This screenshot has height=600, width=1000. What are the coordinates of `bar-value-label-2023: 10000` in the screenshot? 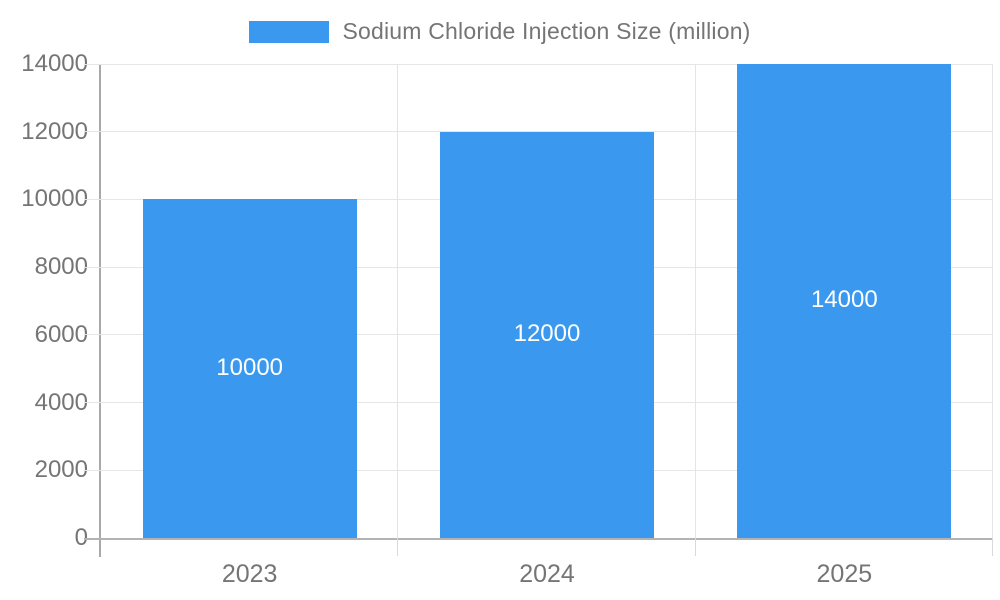 It's located at (250, 367).